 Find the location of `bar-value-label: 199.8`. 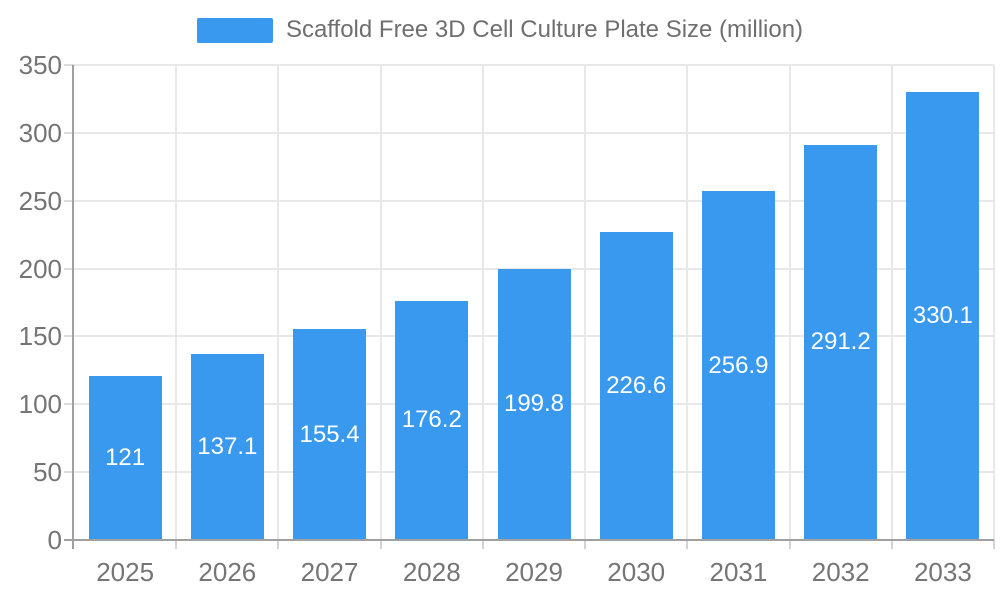

bar-value-label: 199.8 is located at coordinates (534, 404).